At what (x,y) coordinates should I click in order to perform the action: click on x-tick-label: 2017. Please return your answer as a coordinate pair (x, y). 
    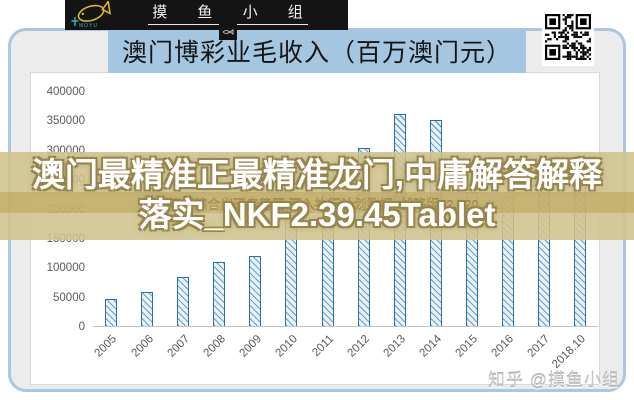
    Looking at the image, I should click on (539, 346).